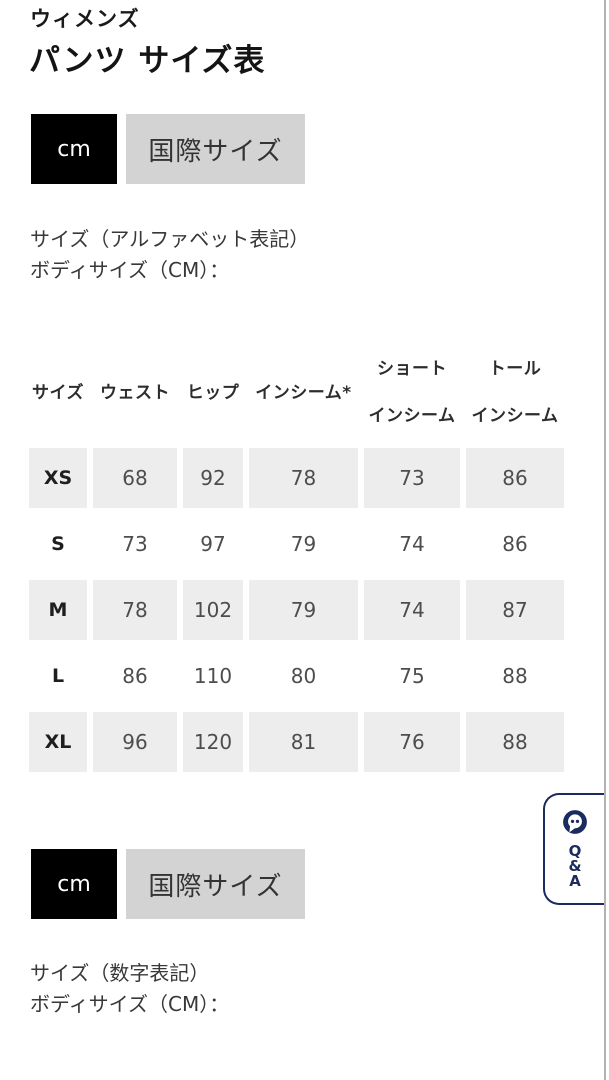  I want to click on column-header-size: サイズ, so click(58, 390).